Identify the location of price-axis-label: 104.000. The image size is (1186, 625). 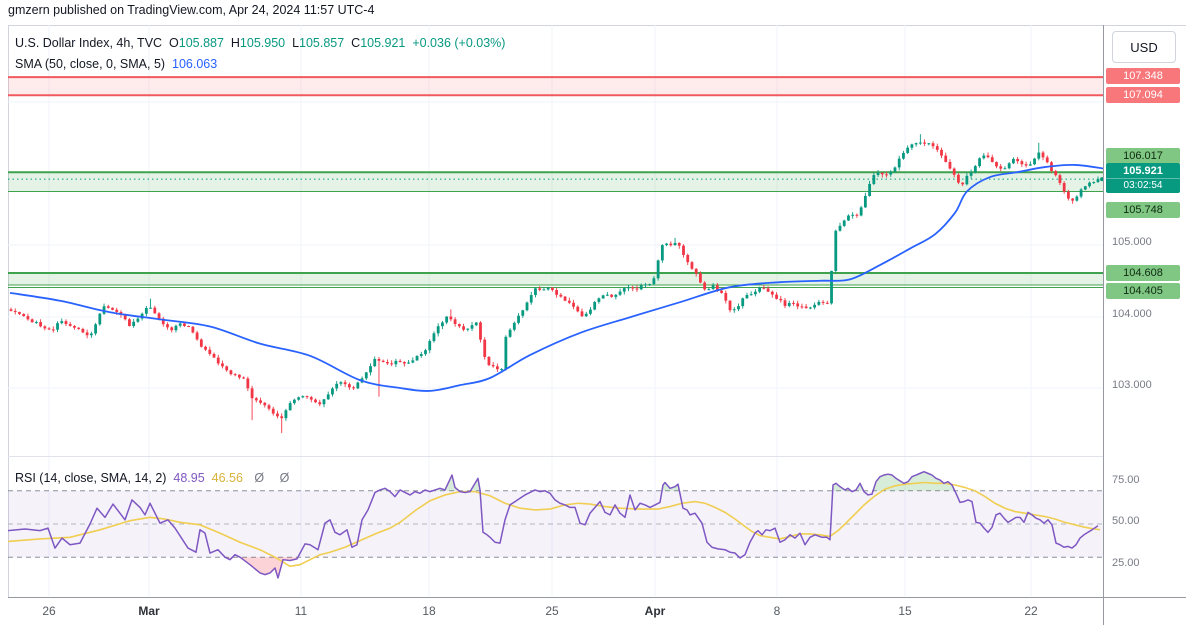
(1132, 314).